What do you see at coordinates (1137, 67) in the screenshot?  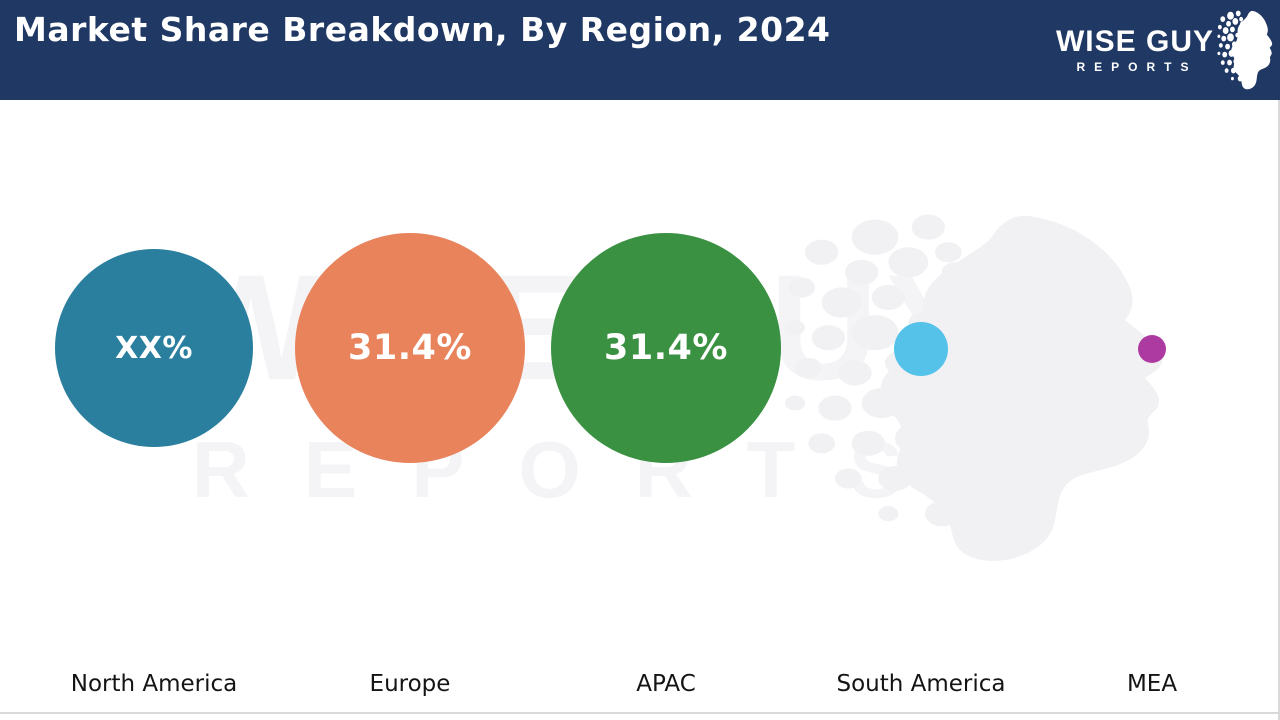 I see `logo-subtitle: REPORTS` at bounding box center [1137, 67].